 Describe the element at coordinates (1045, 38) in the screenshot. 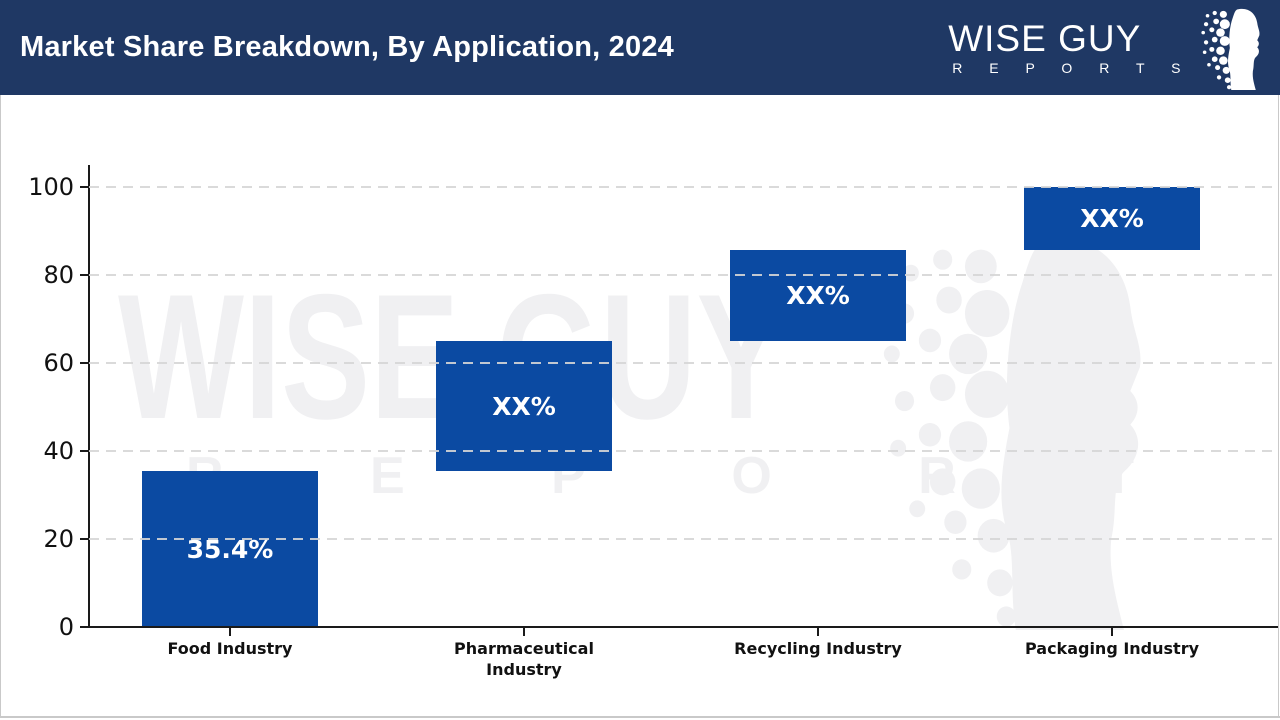

I see `brand-wordmark-line1: WISE GUY` at that location.